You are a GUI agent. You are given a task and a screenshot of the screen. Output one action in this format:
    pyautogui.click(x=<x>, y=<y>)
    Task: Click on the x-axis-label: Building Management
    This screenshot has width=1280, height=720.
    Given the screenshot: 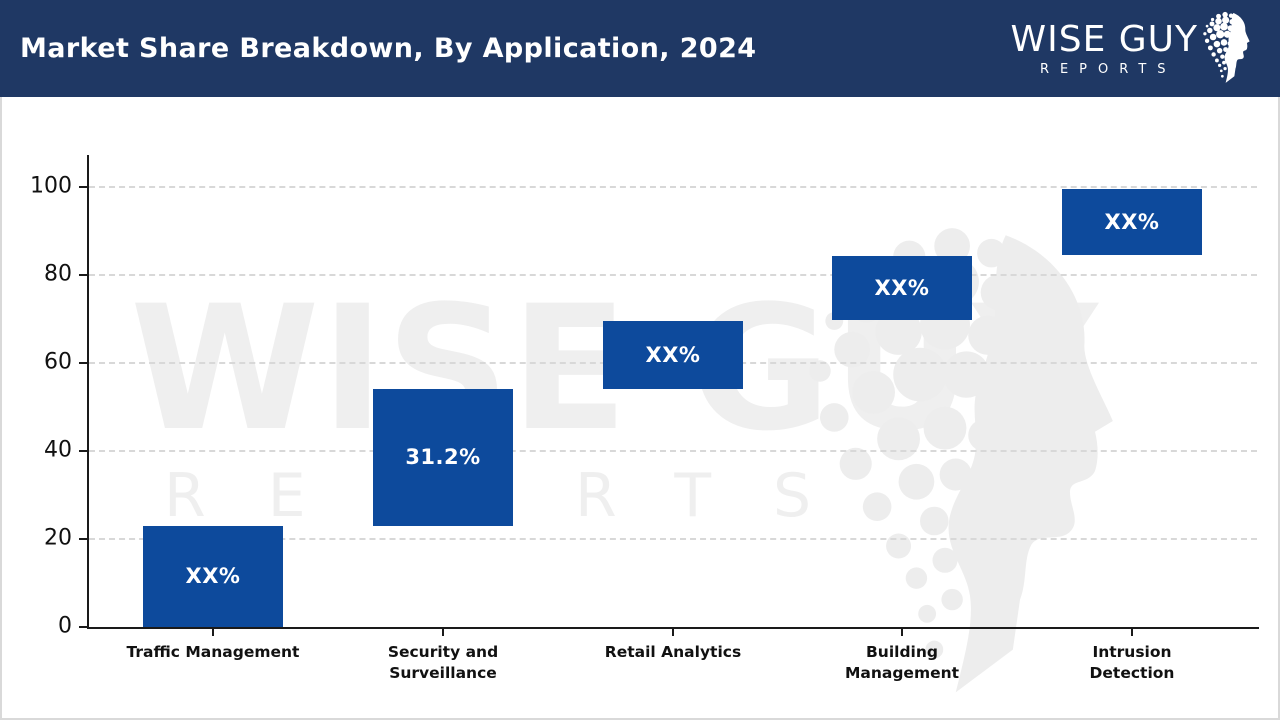 What is the action you would take?
    pyautogui.click(x=902, y=662)
    